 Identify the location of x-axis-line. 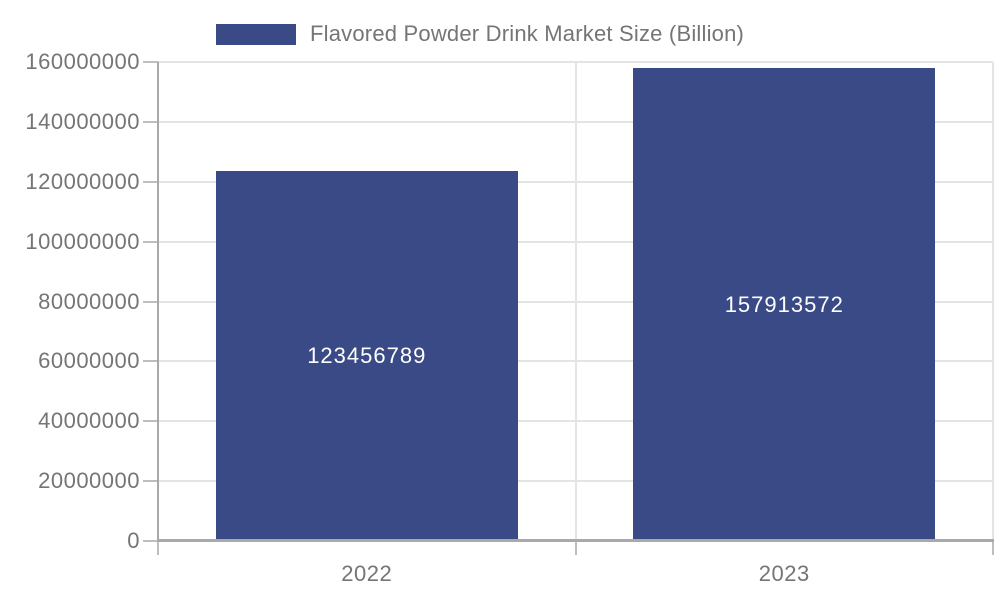
(575, 540).